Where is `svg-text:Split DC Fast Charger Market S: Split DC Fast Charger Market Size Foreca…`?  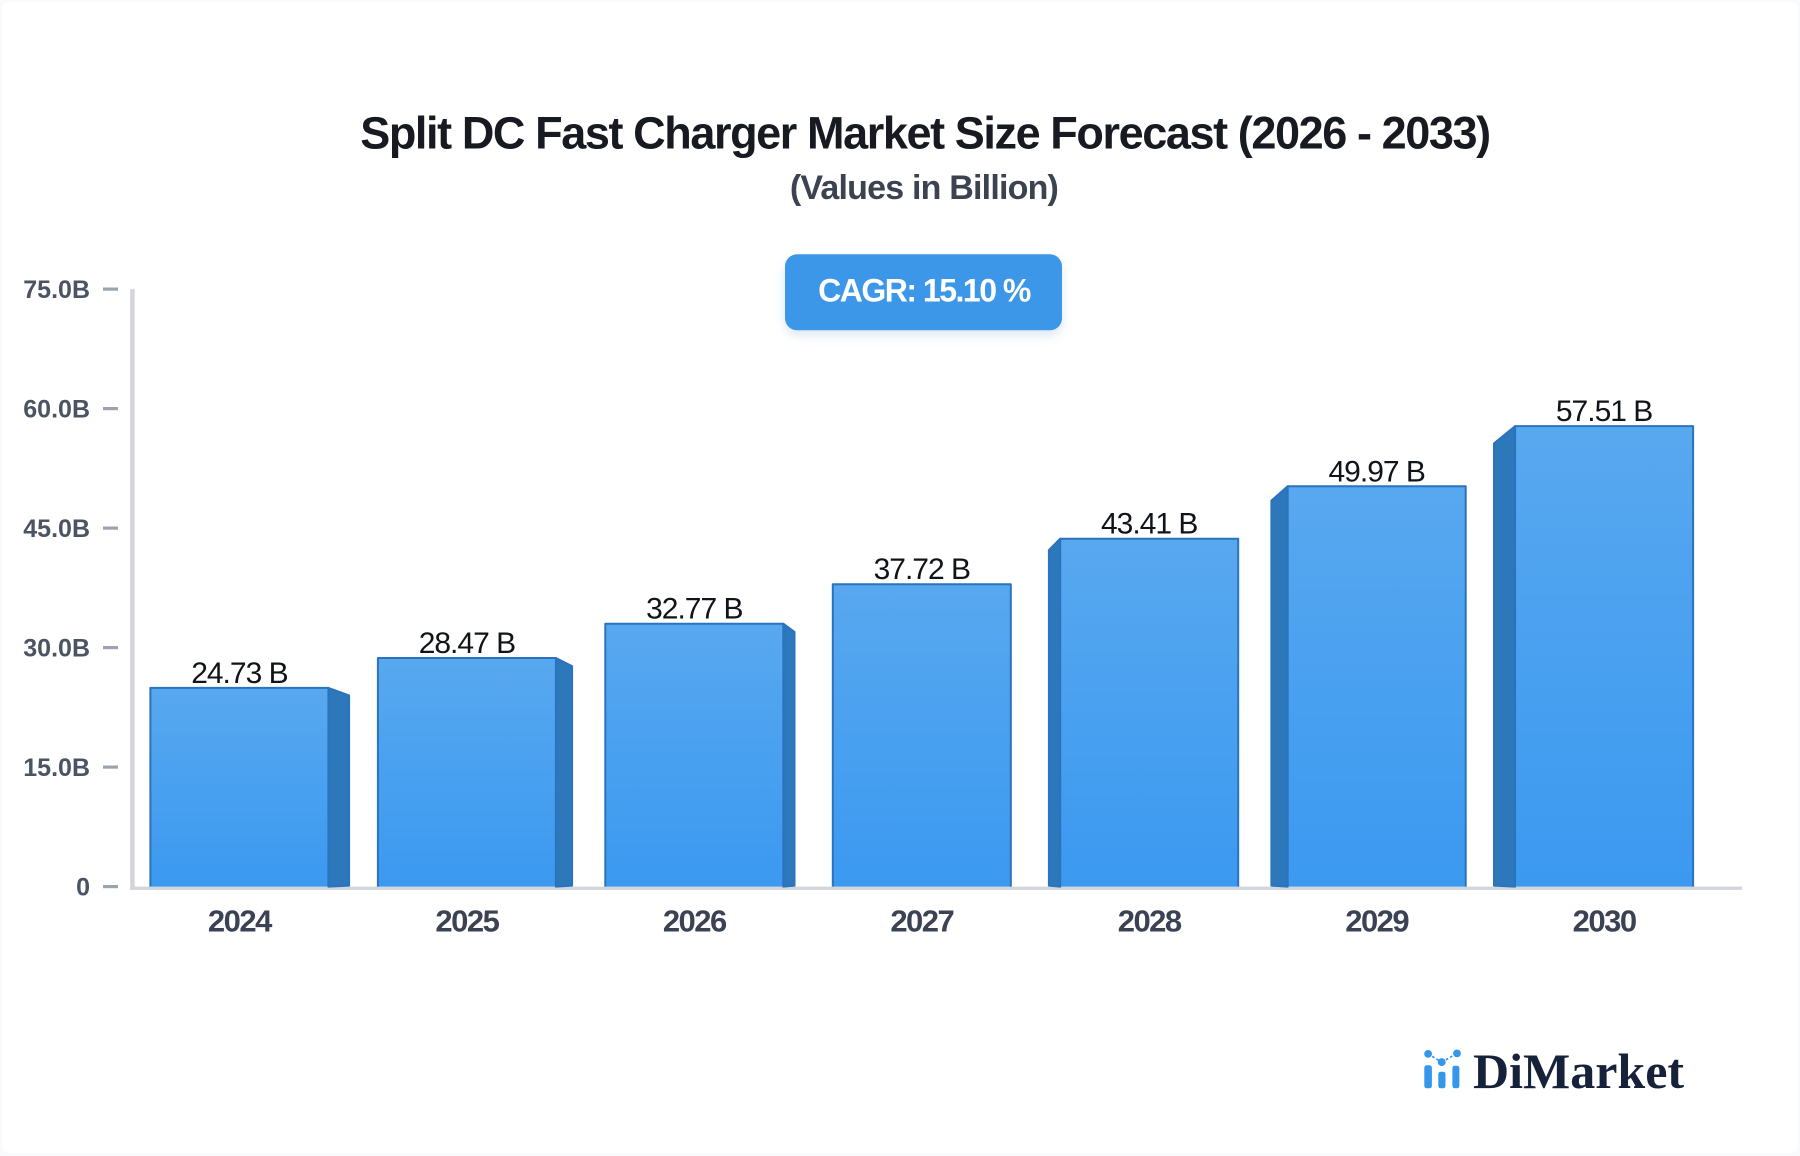
svg-text:Split DC Fast Charger Market S: Split DC Fast Charger Market Size Foreca… is located at coordinates (925, 133).